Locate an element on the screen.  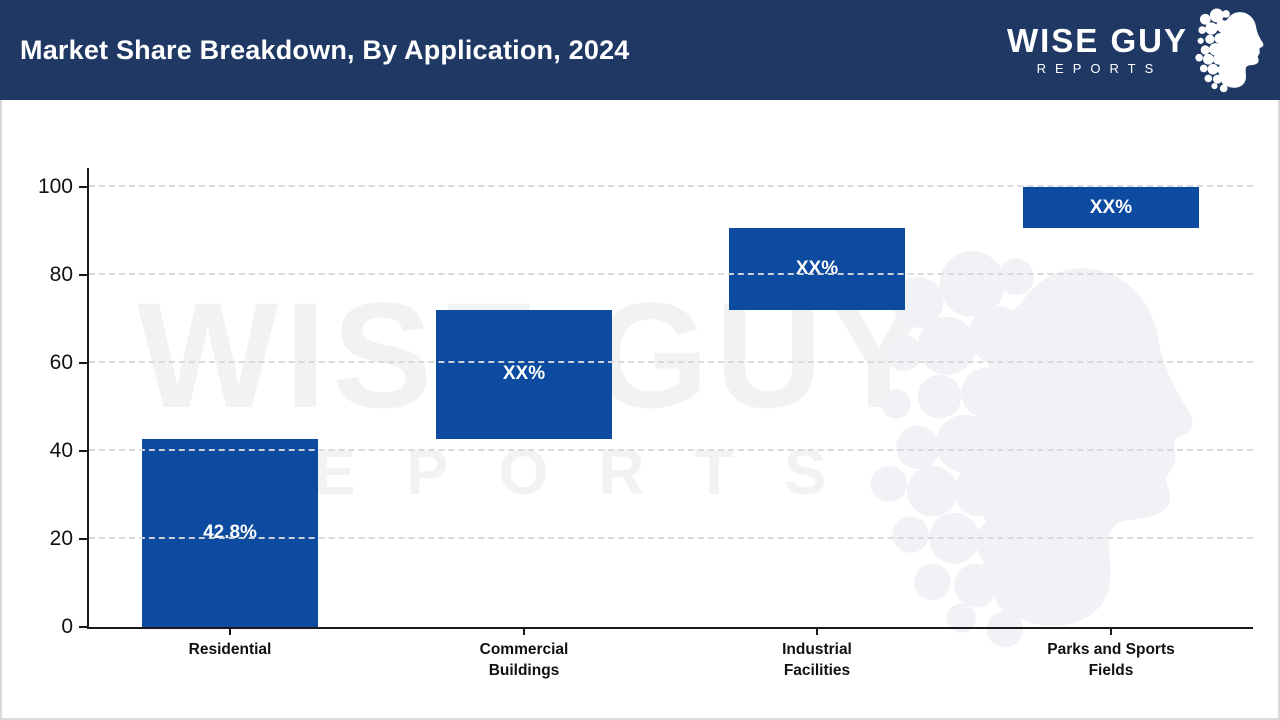
x-axis-line is located at coordinates (670, 628).